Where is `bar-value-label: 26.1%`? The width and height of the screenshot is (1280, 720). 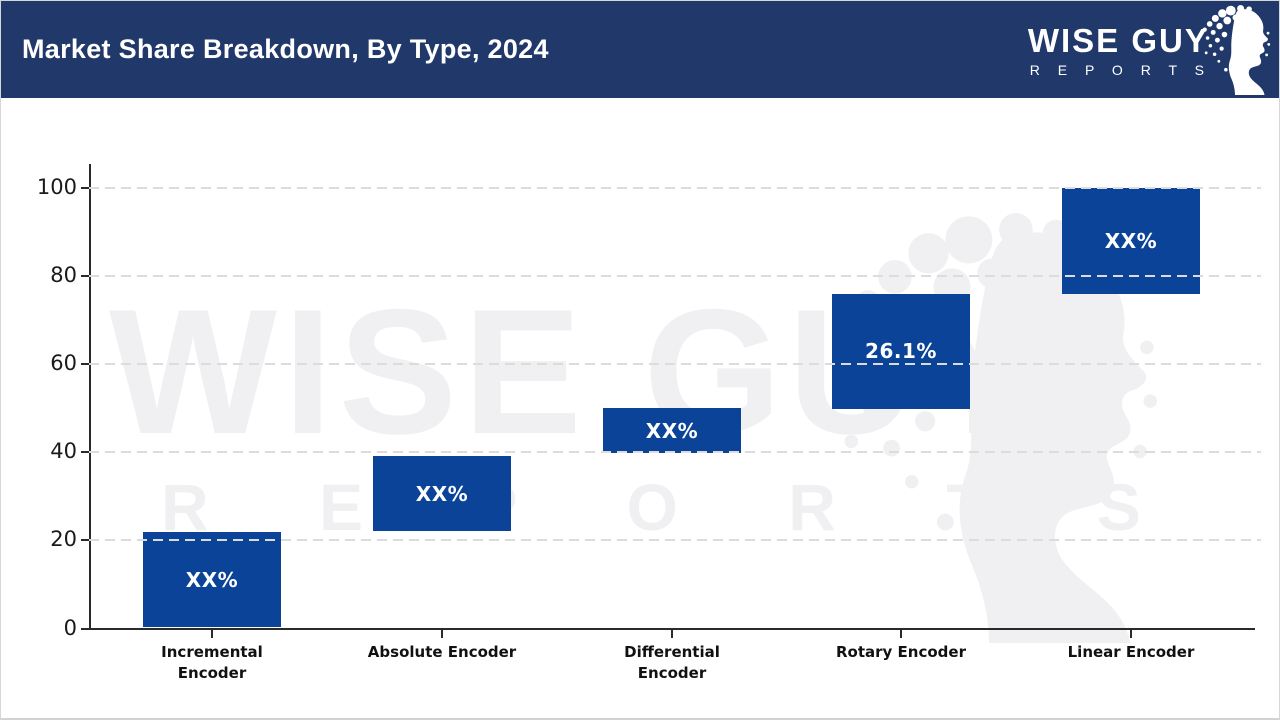
bar-value-label: 26.1% is located at coordinates (901, 351).